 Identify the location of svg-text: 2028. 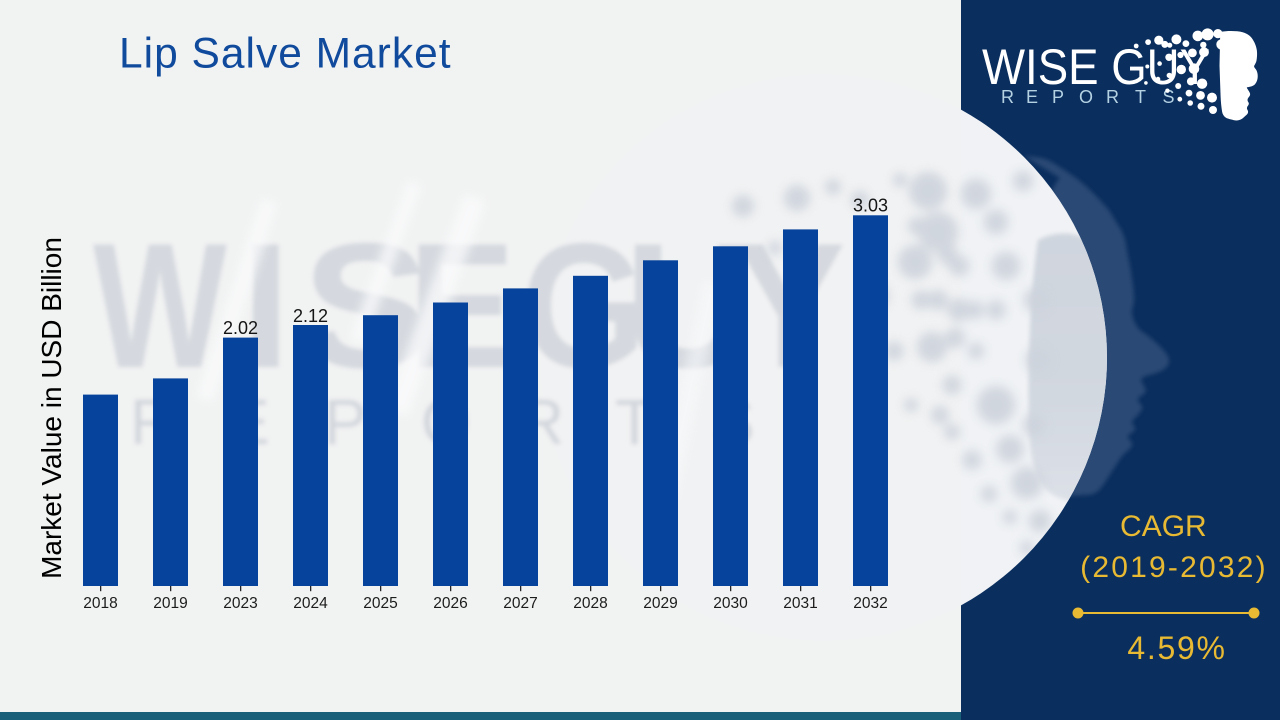
(590, 603).